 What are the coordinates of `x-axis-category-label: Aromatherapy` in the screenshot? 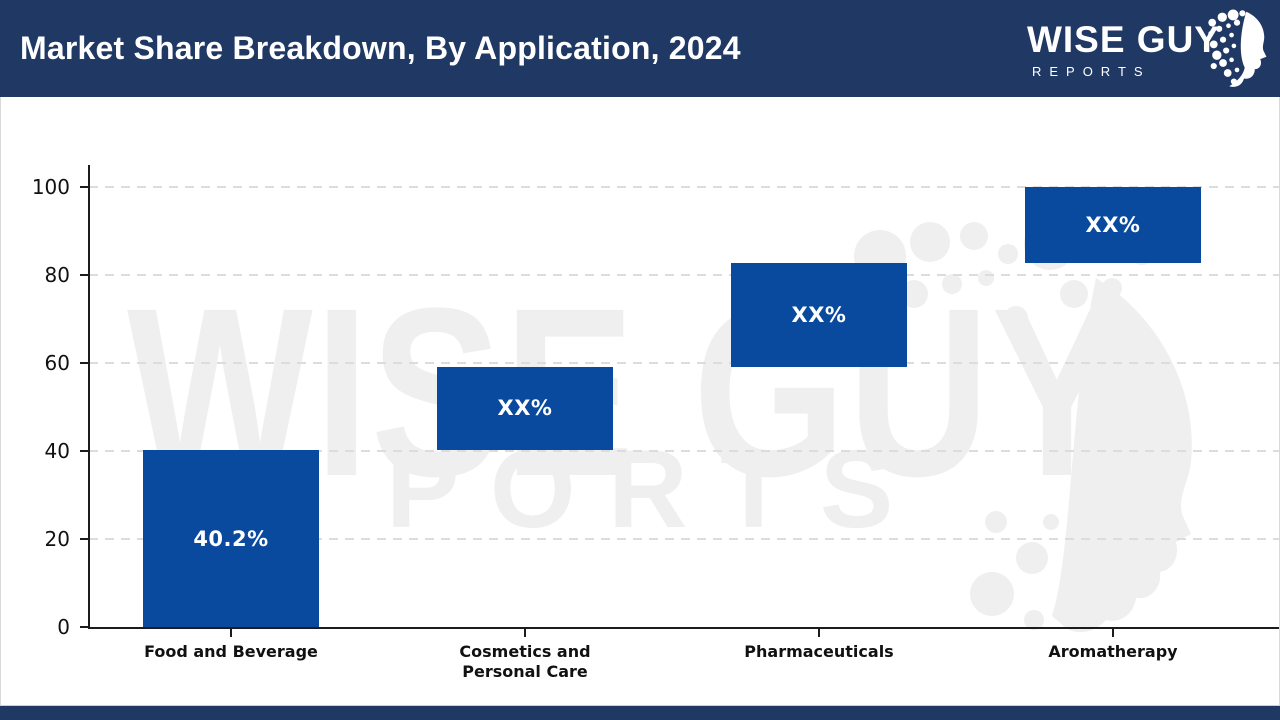 It's located at (1113, 652).